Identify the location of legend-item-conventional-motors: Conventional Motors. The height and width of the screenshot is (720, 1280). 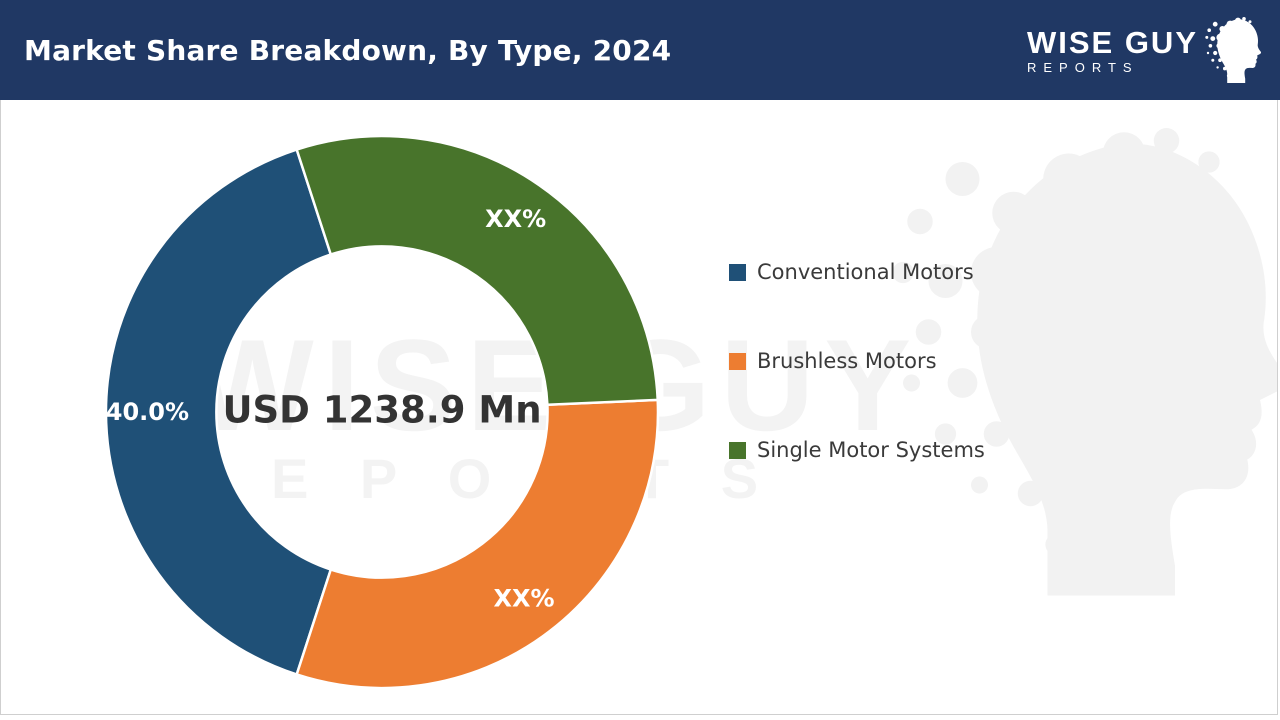
(857, 272).